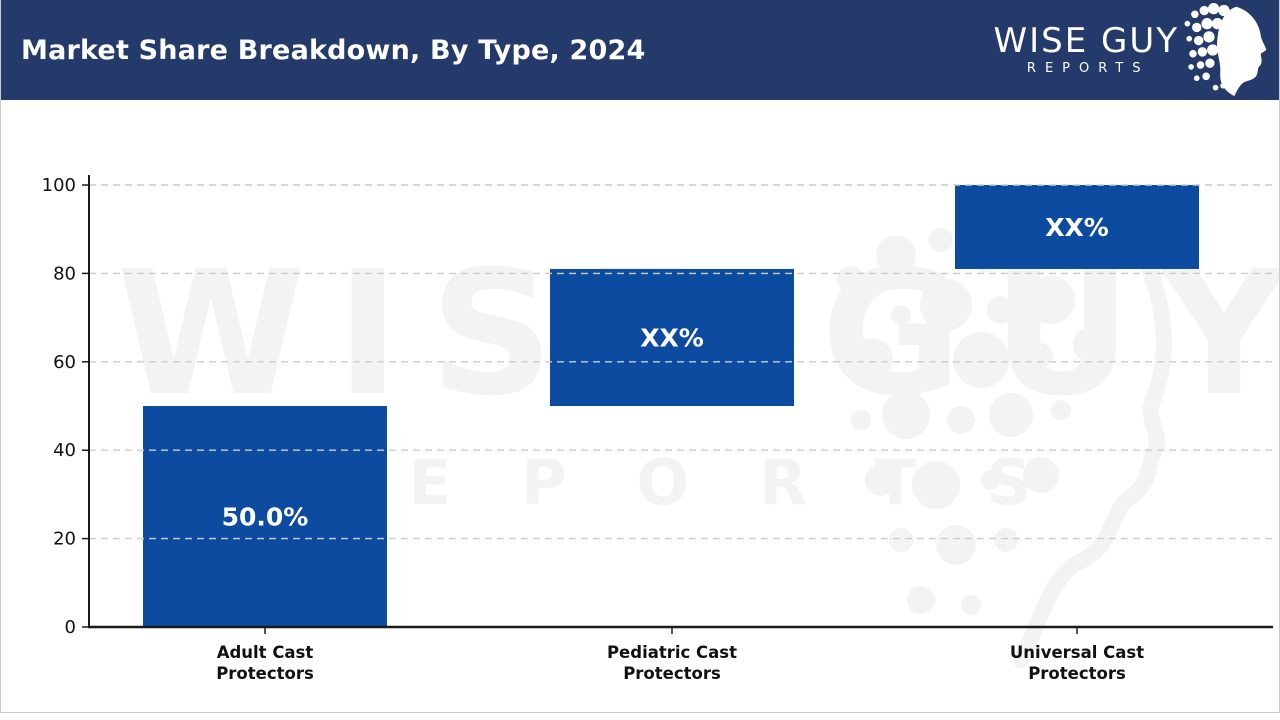 This screenshot has height=720, width=1280. I want to click on bar-label-0: 50.0%, so click(265, 517).